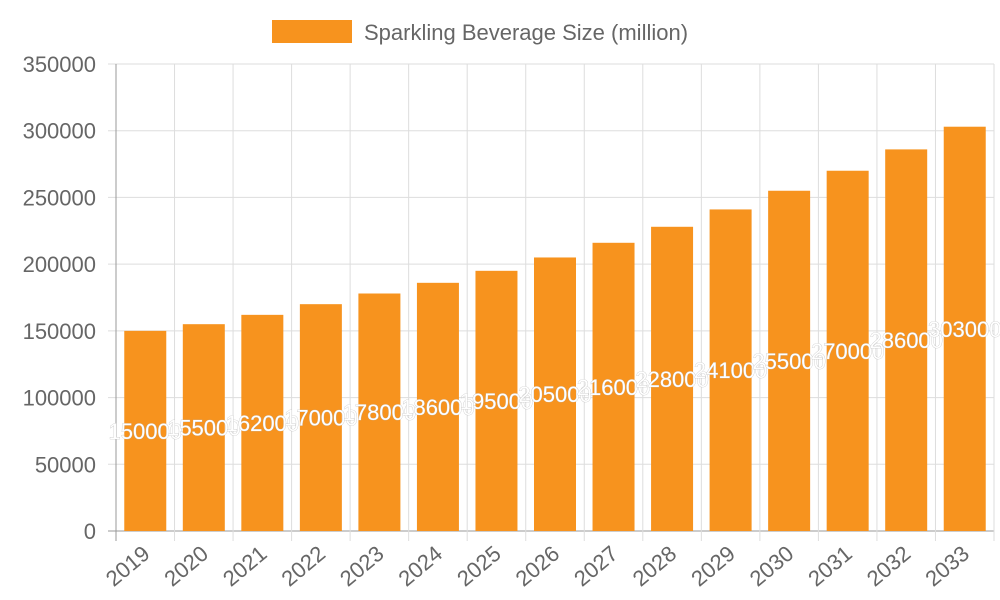 Image resolution: width=1000 pixels, height=600 pixels. I want to click on data-label: 286000, so click(905, 340).